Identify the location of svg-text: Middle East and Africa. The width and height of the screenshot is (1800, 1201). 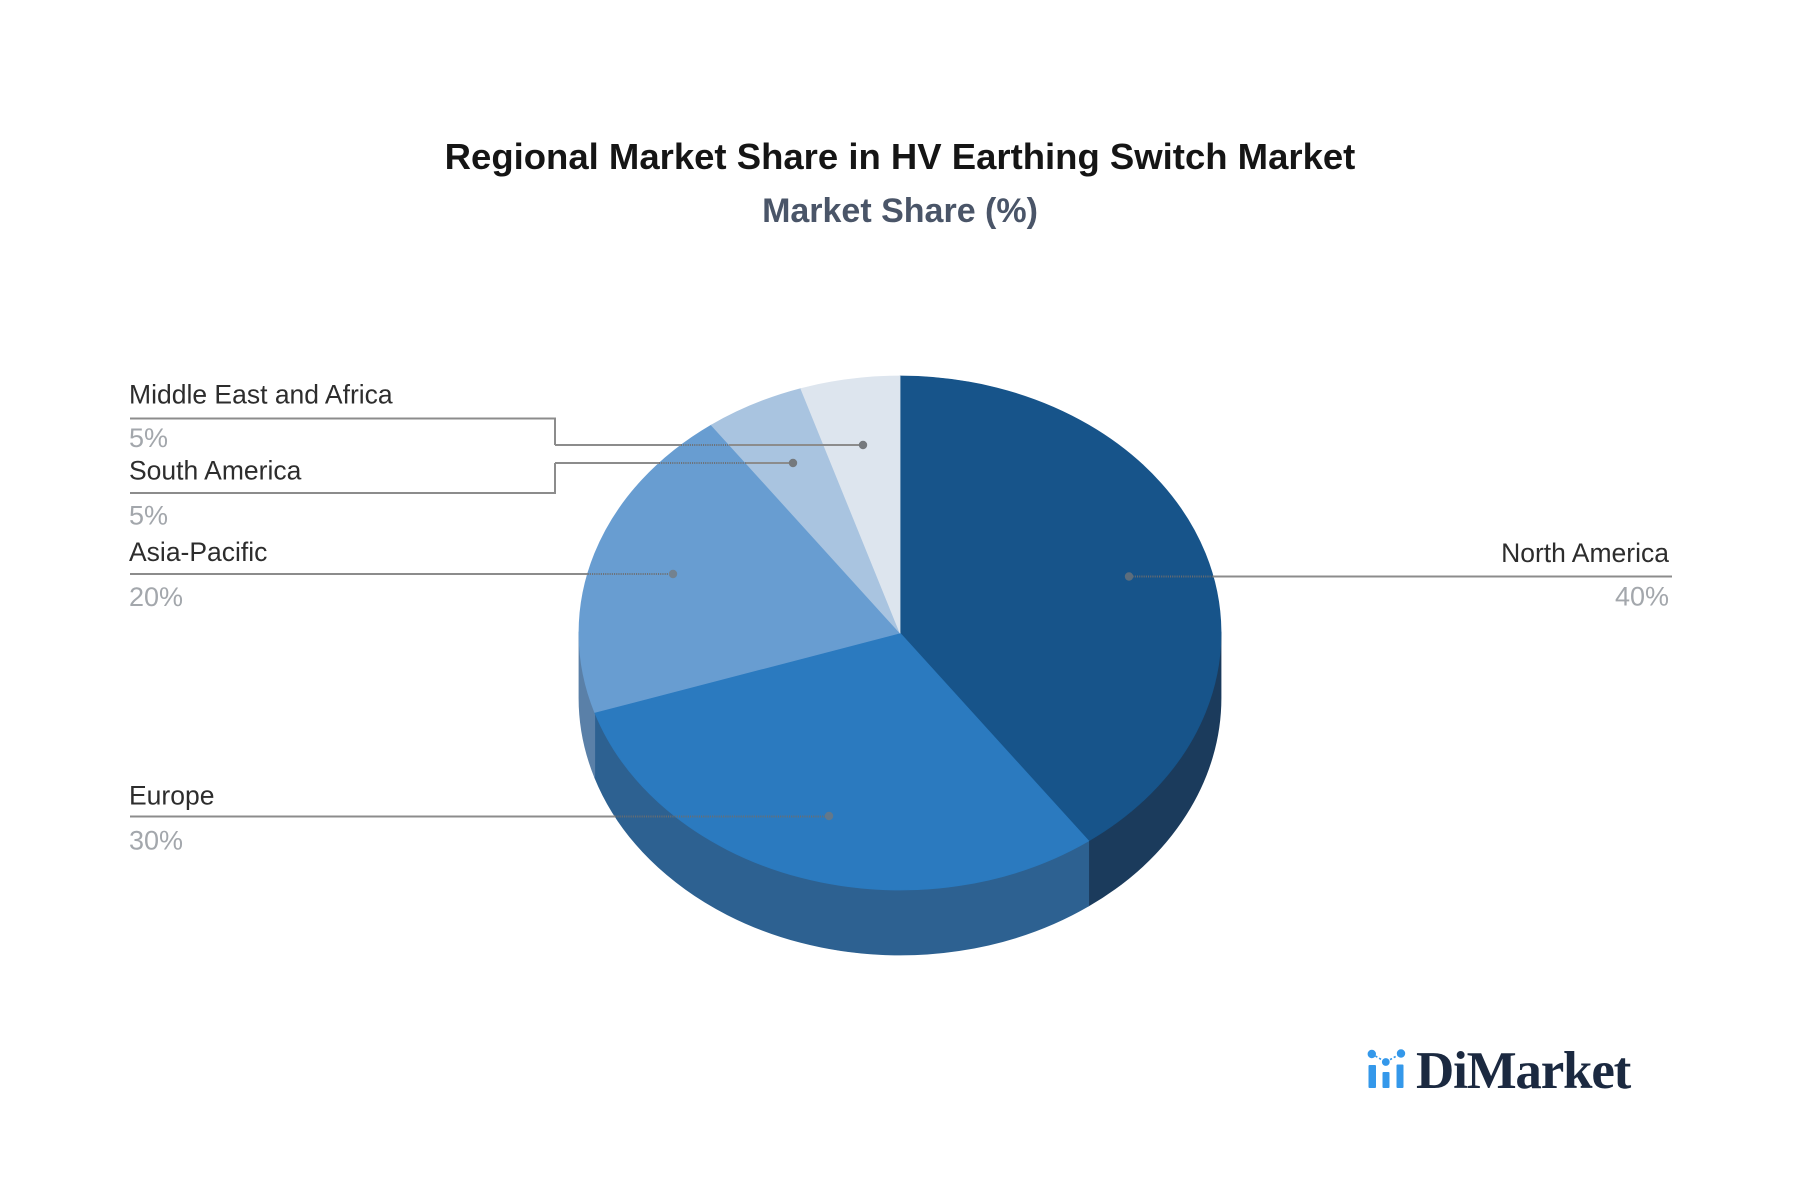
(261, 395).